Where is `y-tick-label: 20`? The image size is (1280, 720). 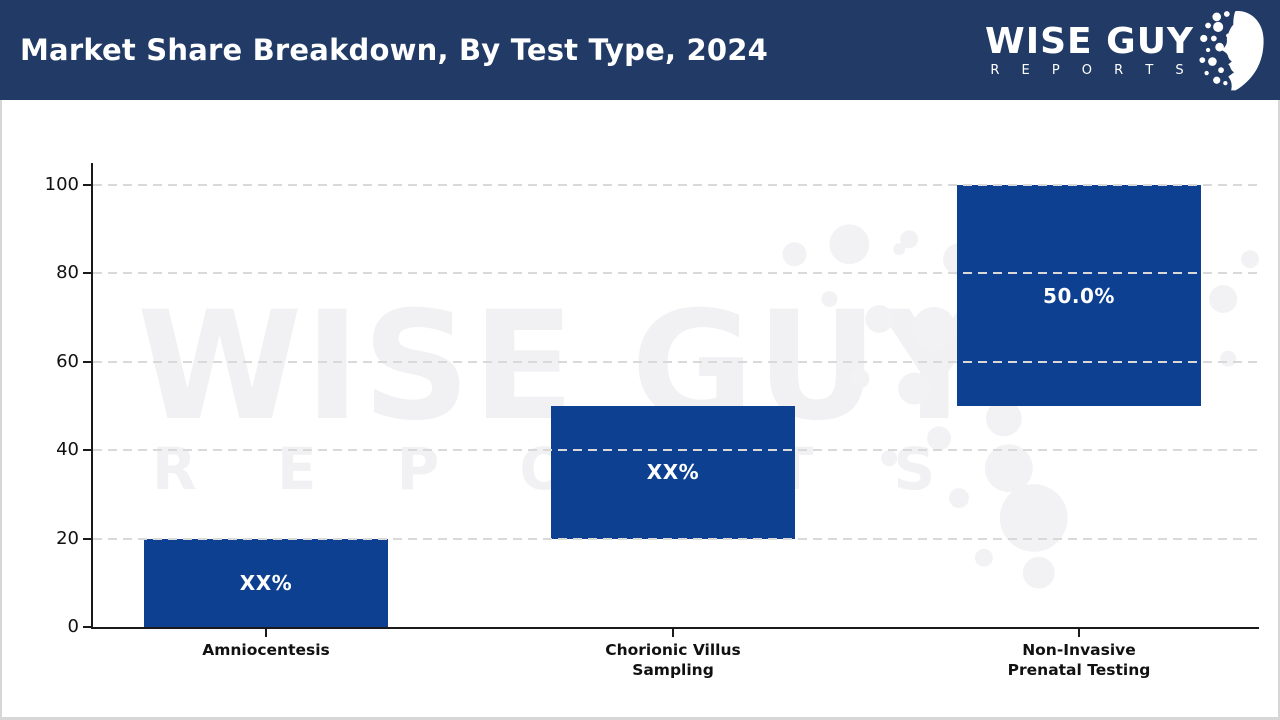 y-tick-label: 20 is located at coordinates (67, 538).